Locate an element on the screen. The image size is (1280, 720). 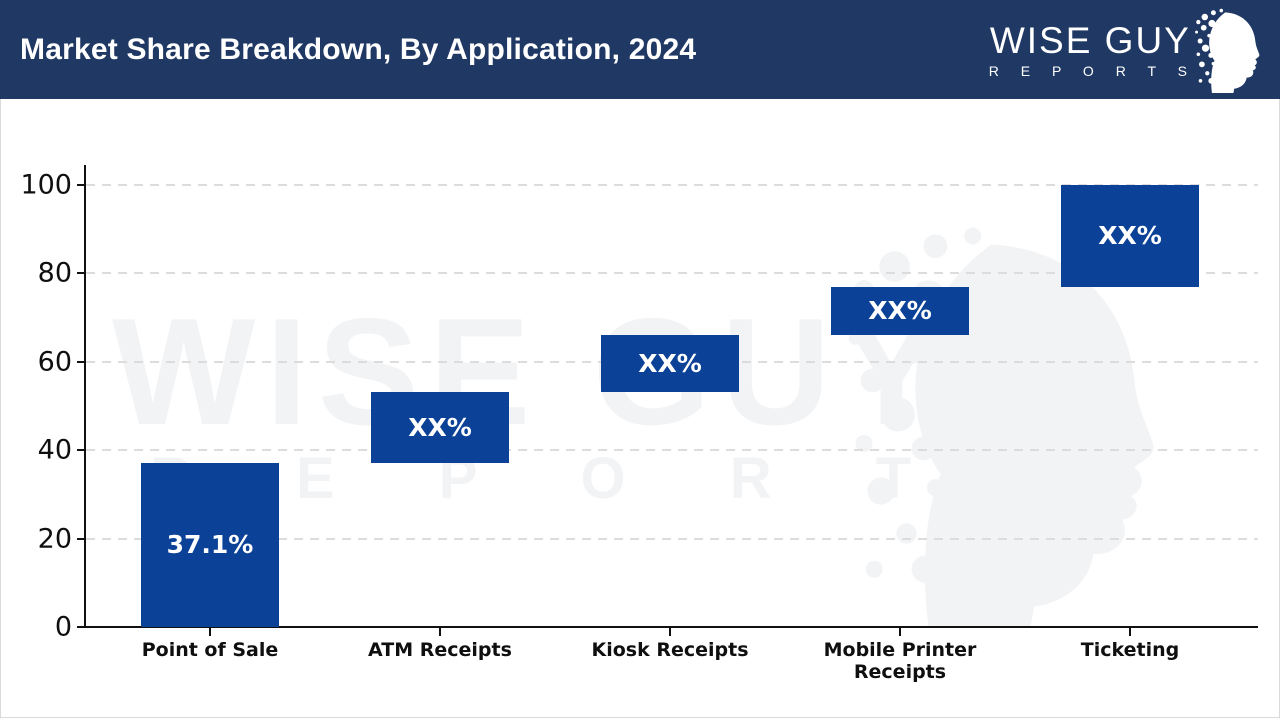
waterfall-bar: 37.1% is located at coordinates (210, 544).